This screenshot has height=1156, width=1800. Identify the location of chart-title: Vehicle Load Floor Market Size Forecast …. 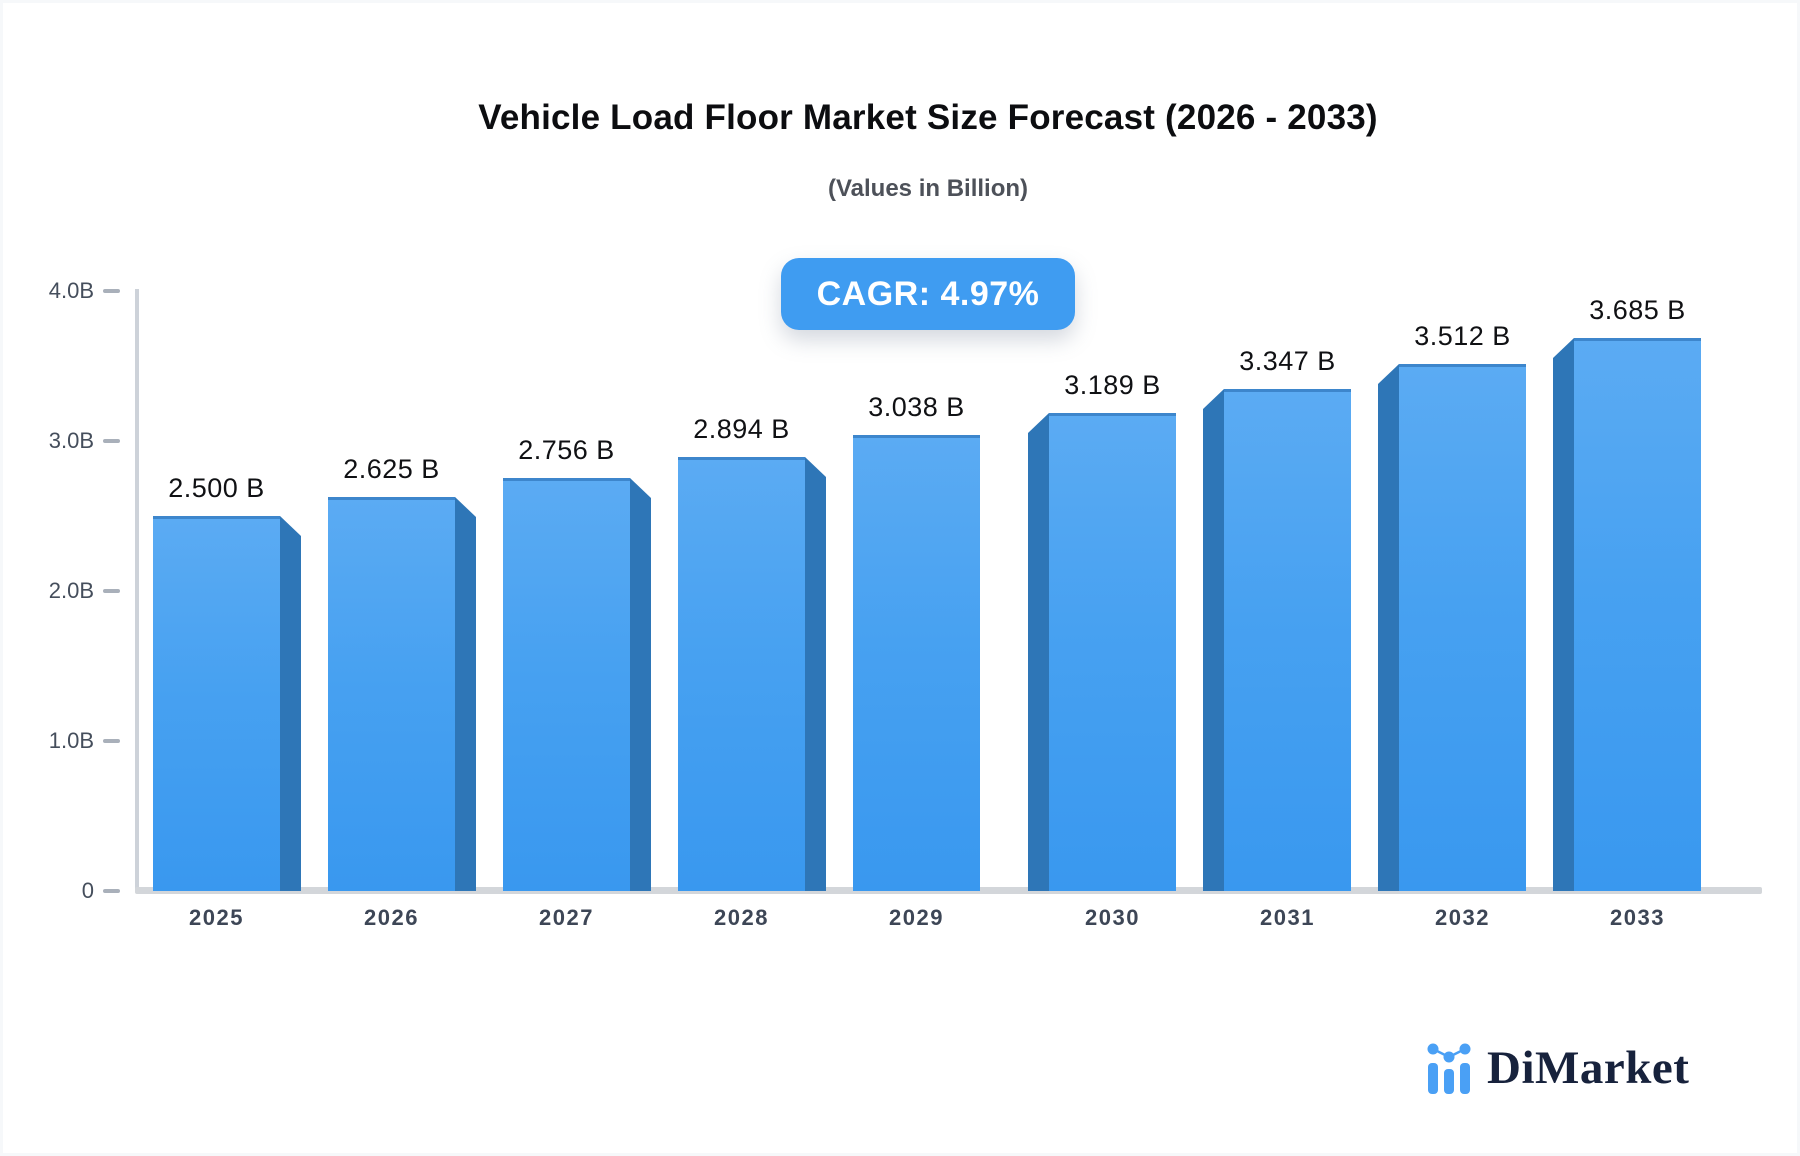
(928, 117).